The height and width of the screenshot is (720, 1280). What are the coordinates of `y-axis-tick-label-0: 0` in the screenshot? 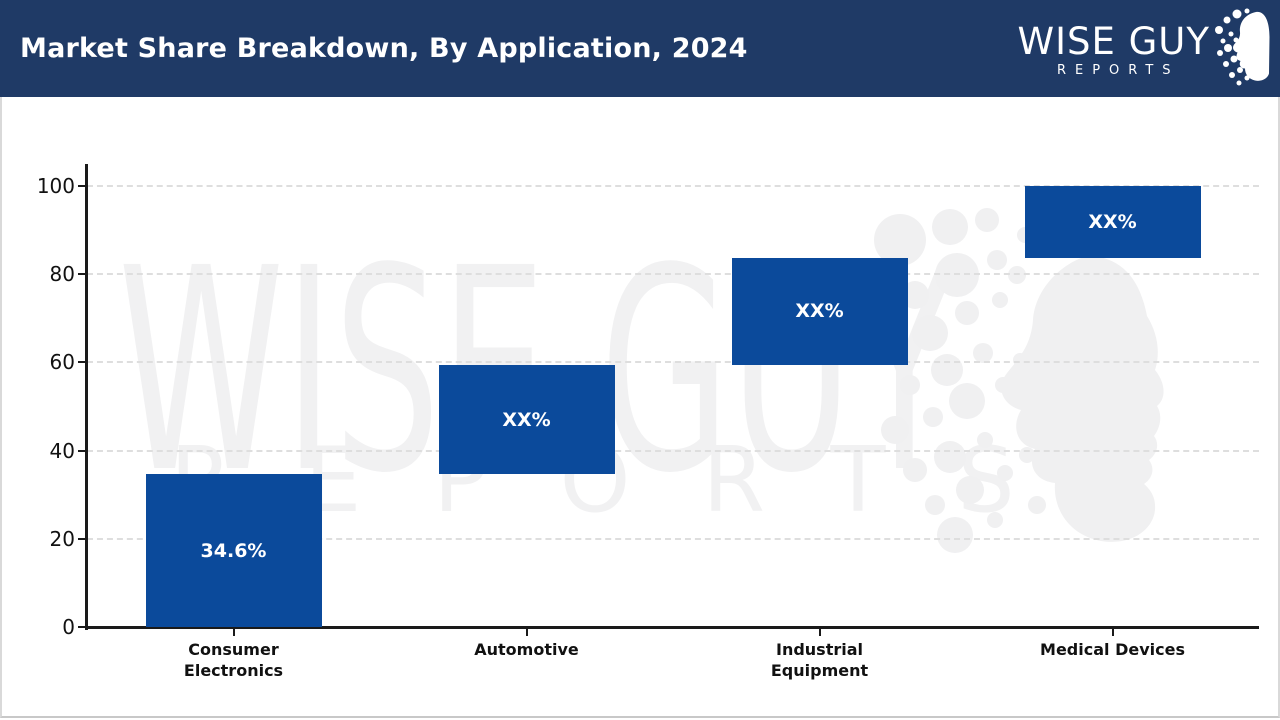 It's located at (68, 627).